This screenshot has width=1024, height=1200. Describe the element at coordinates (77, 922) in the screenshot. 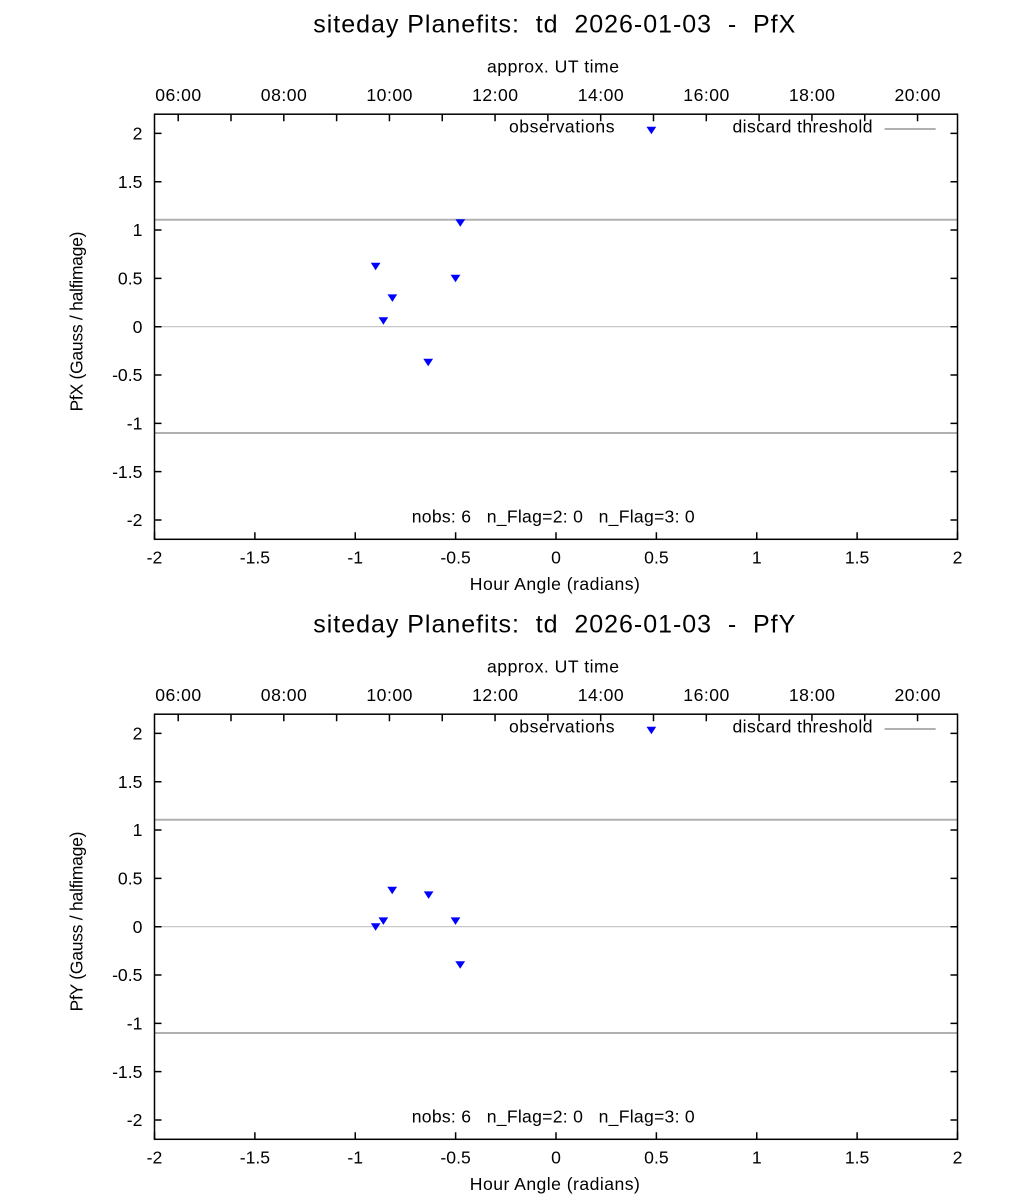

I see `svg-text: PfY (Gauss / halfimage)` at that location.